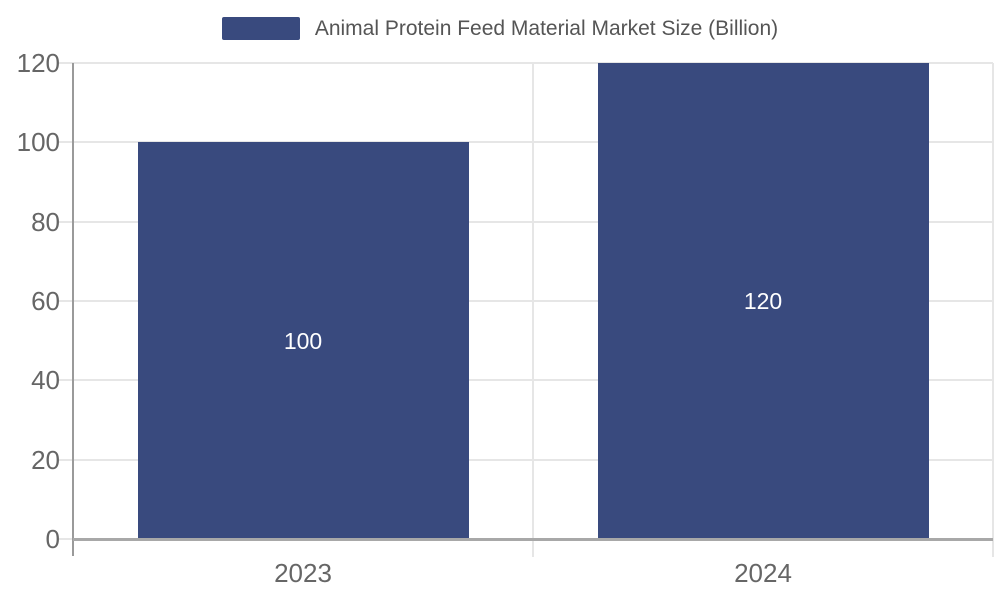 This screenshot has width=1000, height=600. Describe the element at coordinates (45, 221) in the screenshot. I see `y-tick-label: 80` at that location.